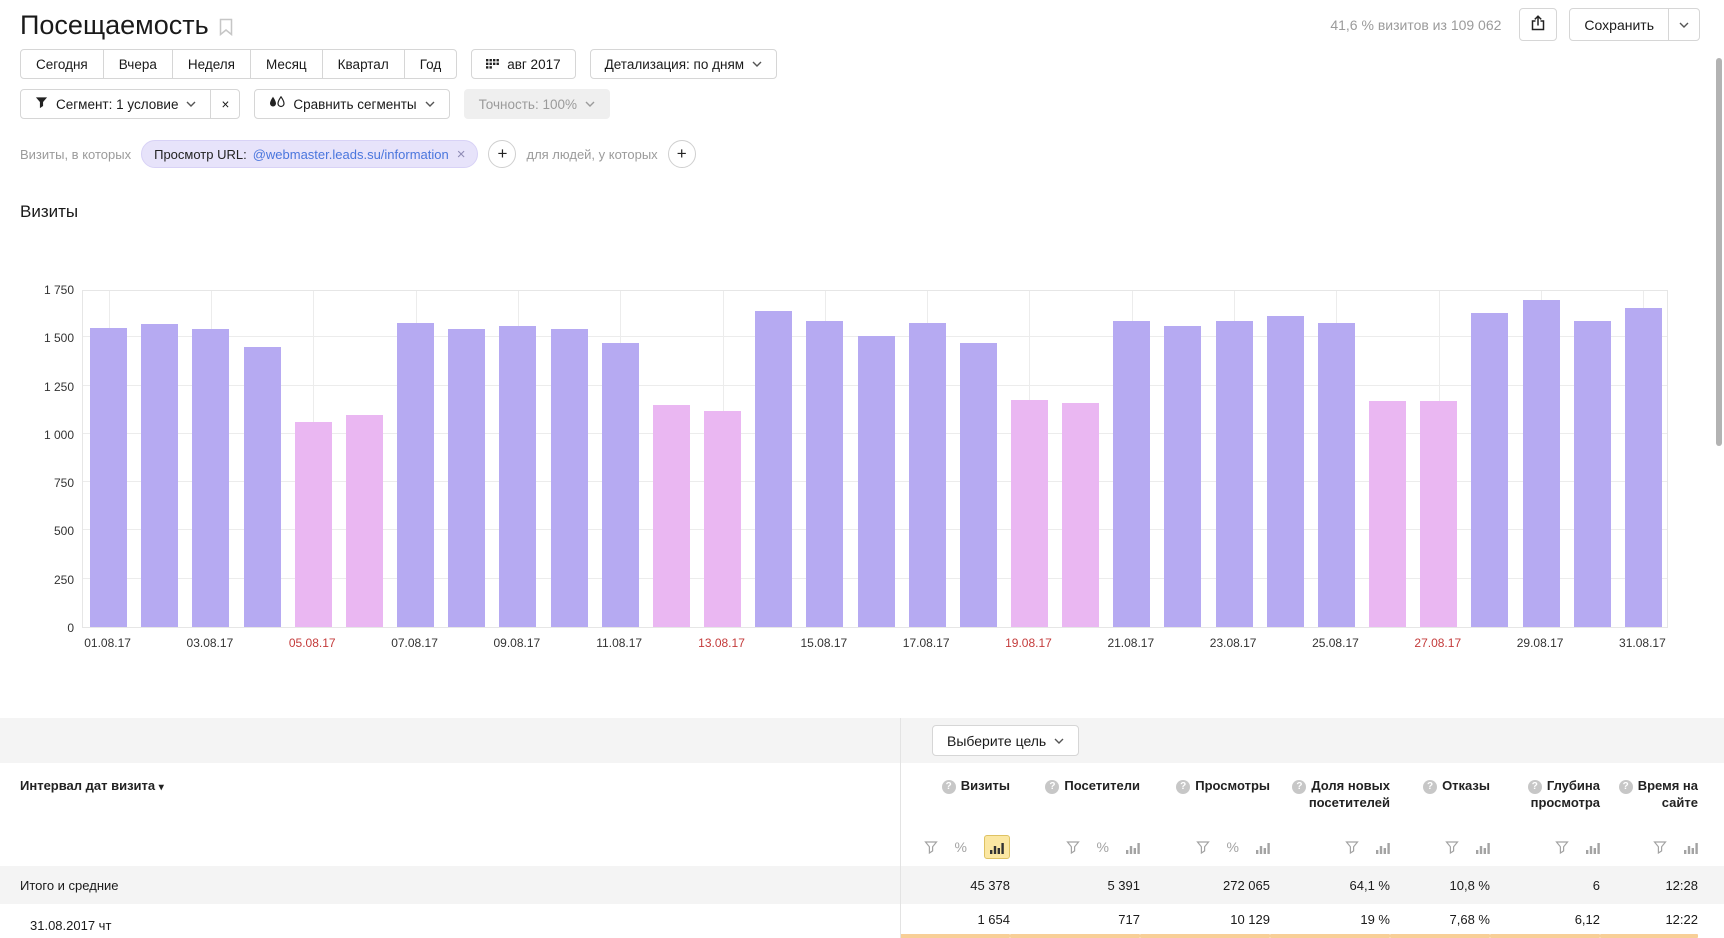  What do you see at coordinates (461, 154) in the screenshot?
I see `chip-remove-icon: ×` at bounding box center [461, 154].